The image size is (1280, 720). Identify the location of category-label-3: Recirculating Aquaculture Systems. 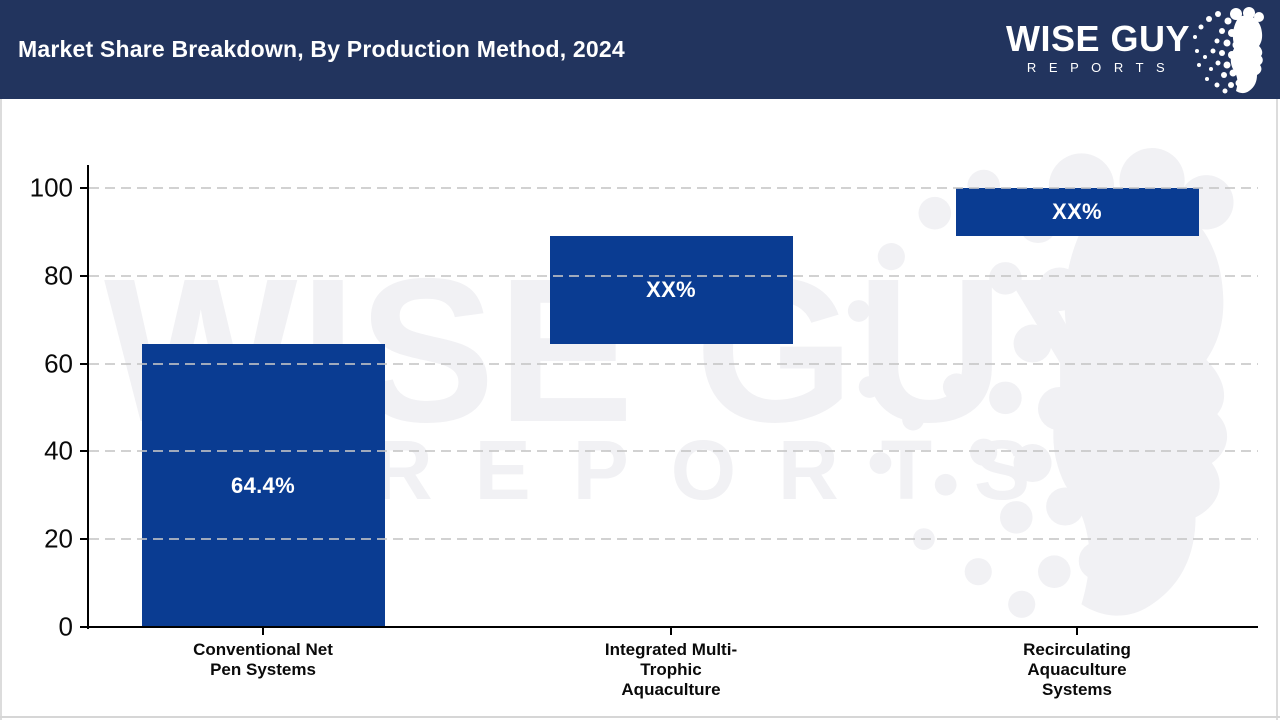
(1077, 669).